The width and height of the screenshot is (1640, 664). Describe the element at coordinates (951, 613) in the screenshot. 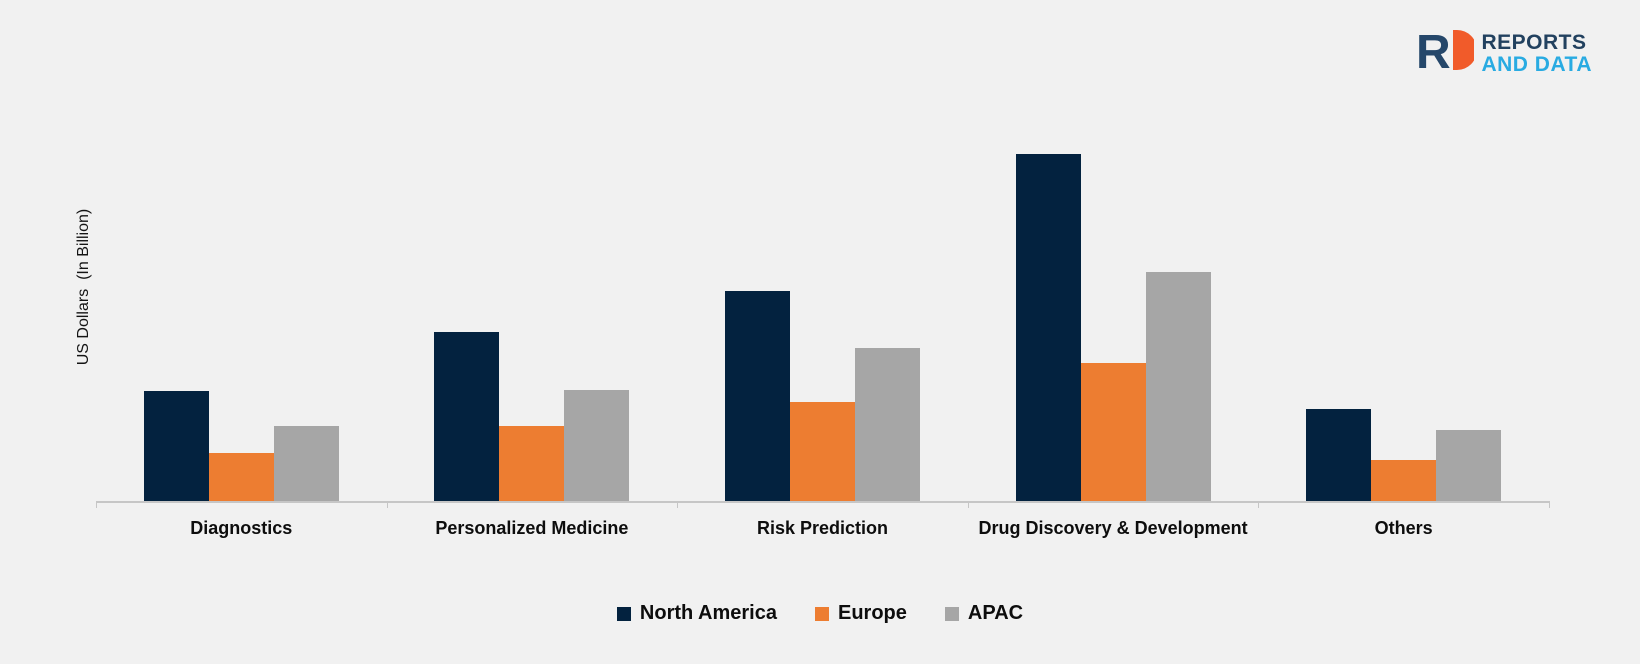

I see `legend-swatch-apac` at that location.